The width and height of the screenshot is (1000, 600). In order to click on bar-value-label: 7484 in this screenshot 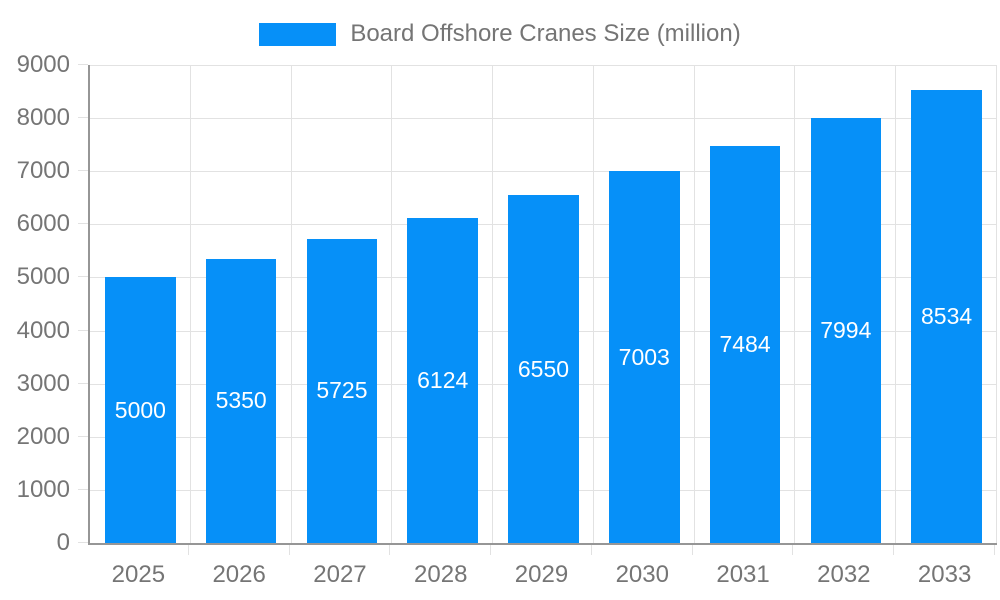, I will do `click(745, 343)`.